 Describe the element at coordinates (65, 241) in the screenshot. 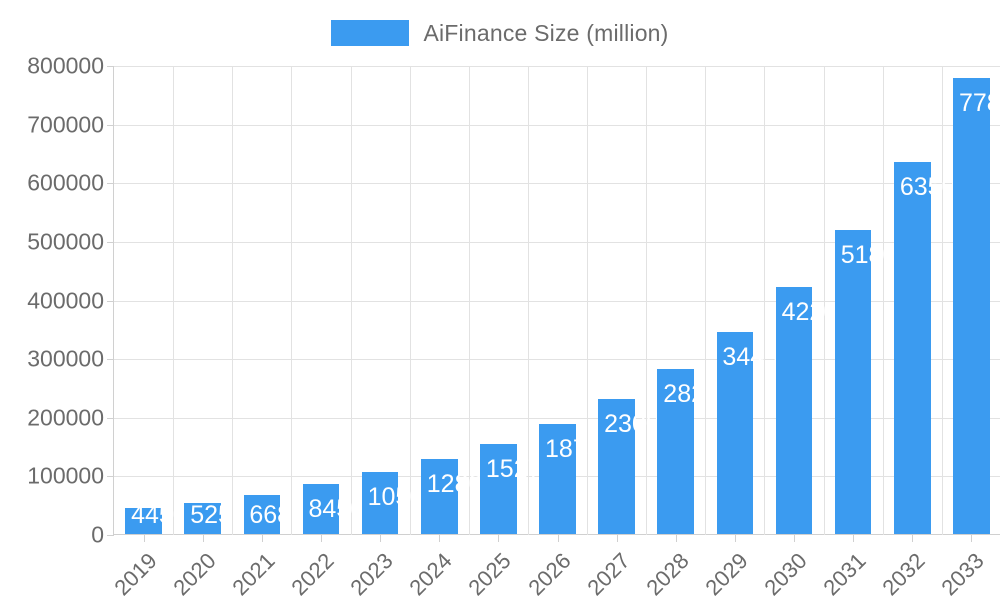

I see `y-axis-tick-label: 500000` at that location.